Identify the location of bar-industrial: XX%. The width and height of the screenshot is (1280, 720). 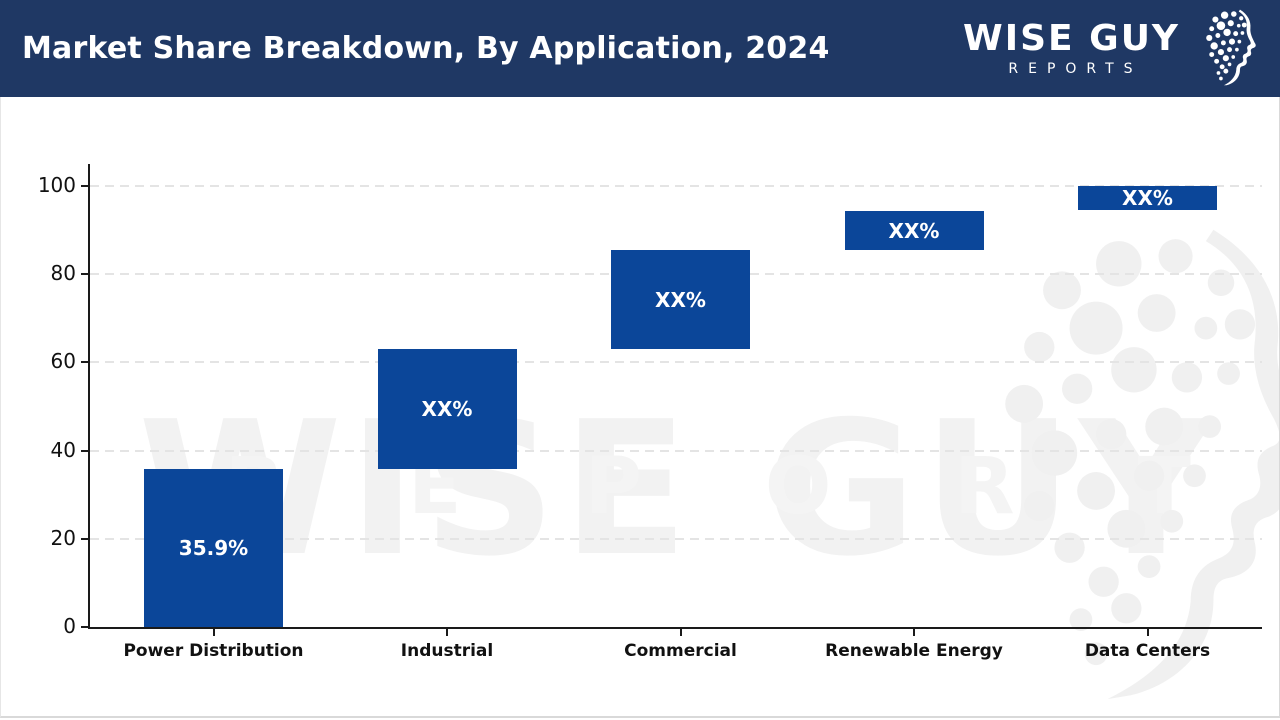
(447, 409).